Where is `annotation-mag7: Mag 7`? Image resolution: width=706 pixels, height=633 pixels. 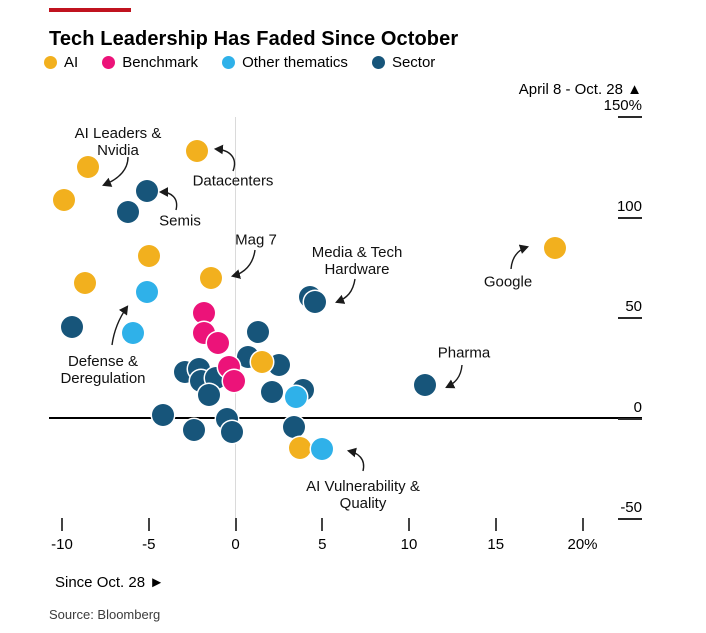
annotation-mag7: Mag 7 is located at coordinates (256, 240).